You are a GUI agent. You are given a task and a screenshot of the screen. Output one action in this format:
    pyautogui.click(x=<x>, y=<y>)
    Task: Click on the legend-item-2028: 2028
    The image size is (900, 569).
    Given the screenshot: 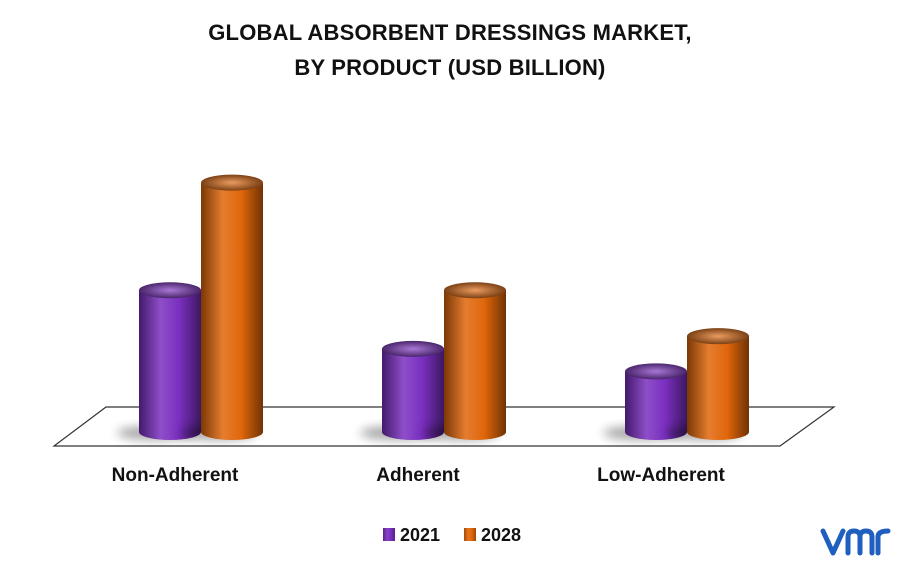 What is the action you would take?
    pyautogui.click(x=492, y=535)
    